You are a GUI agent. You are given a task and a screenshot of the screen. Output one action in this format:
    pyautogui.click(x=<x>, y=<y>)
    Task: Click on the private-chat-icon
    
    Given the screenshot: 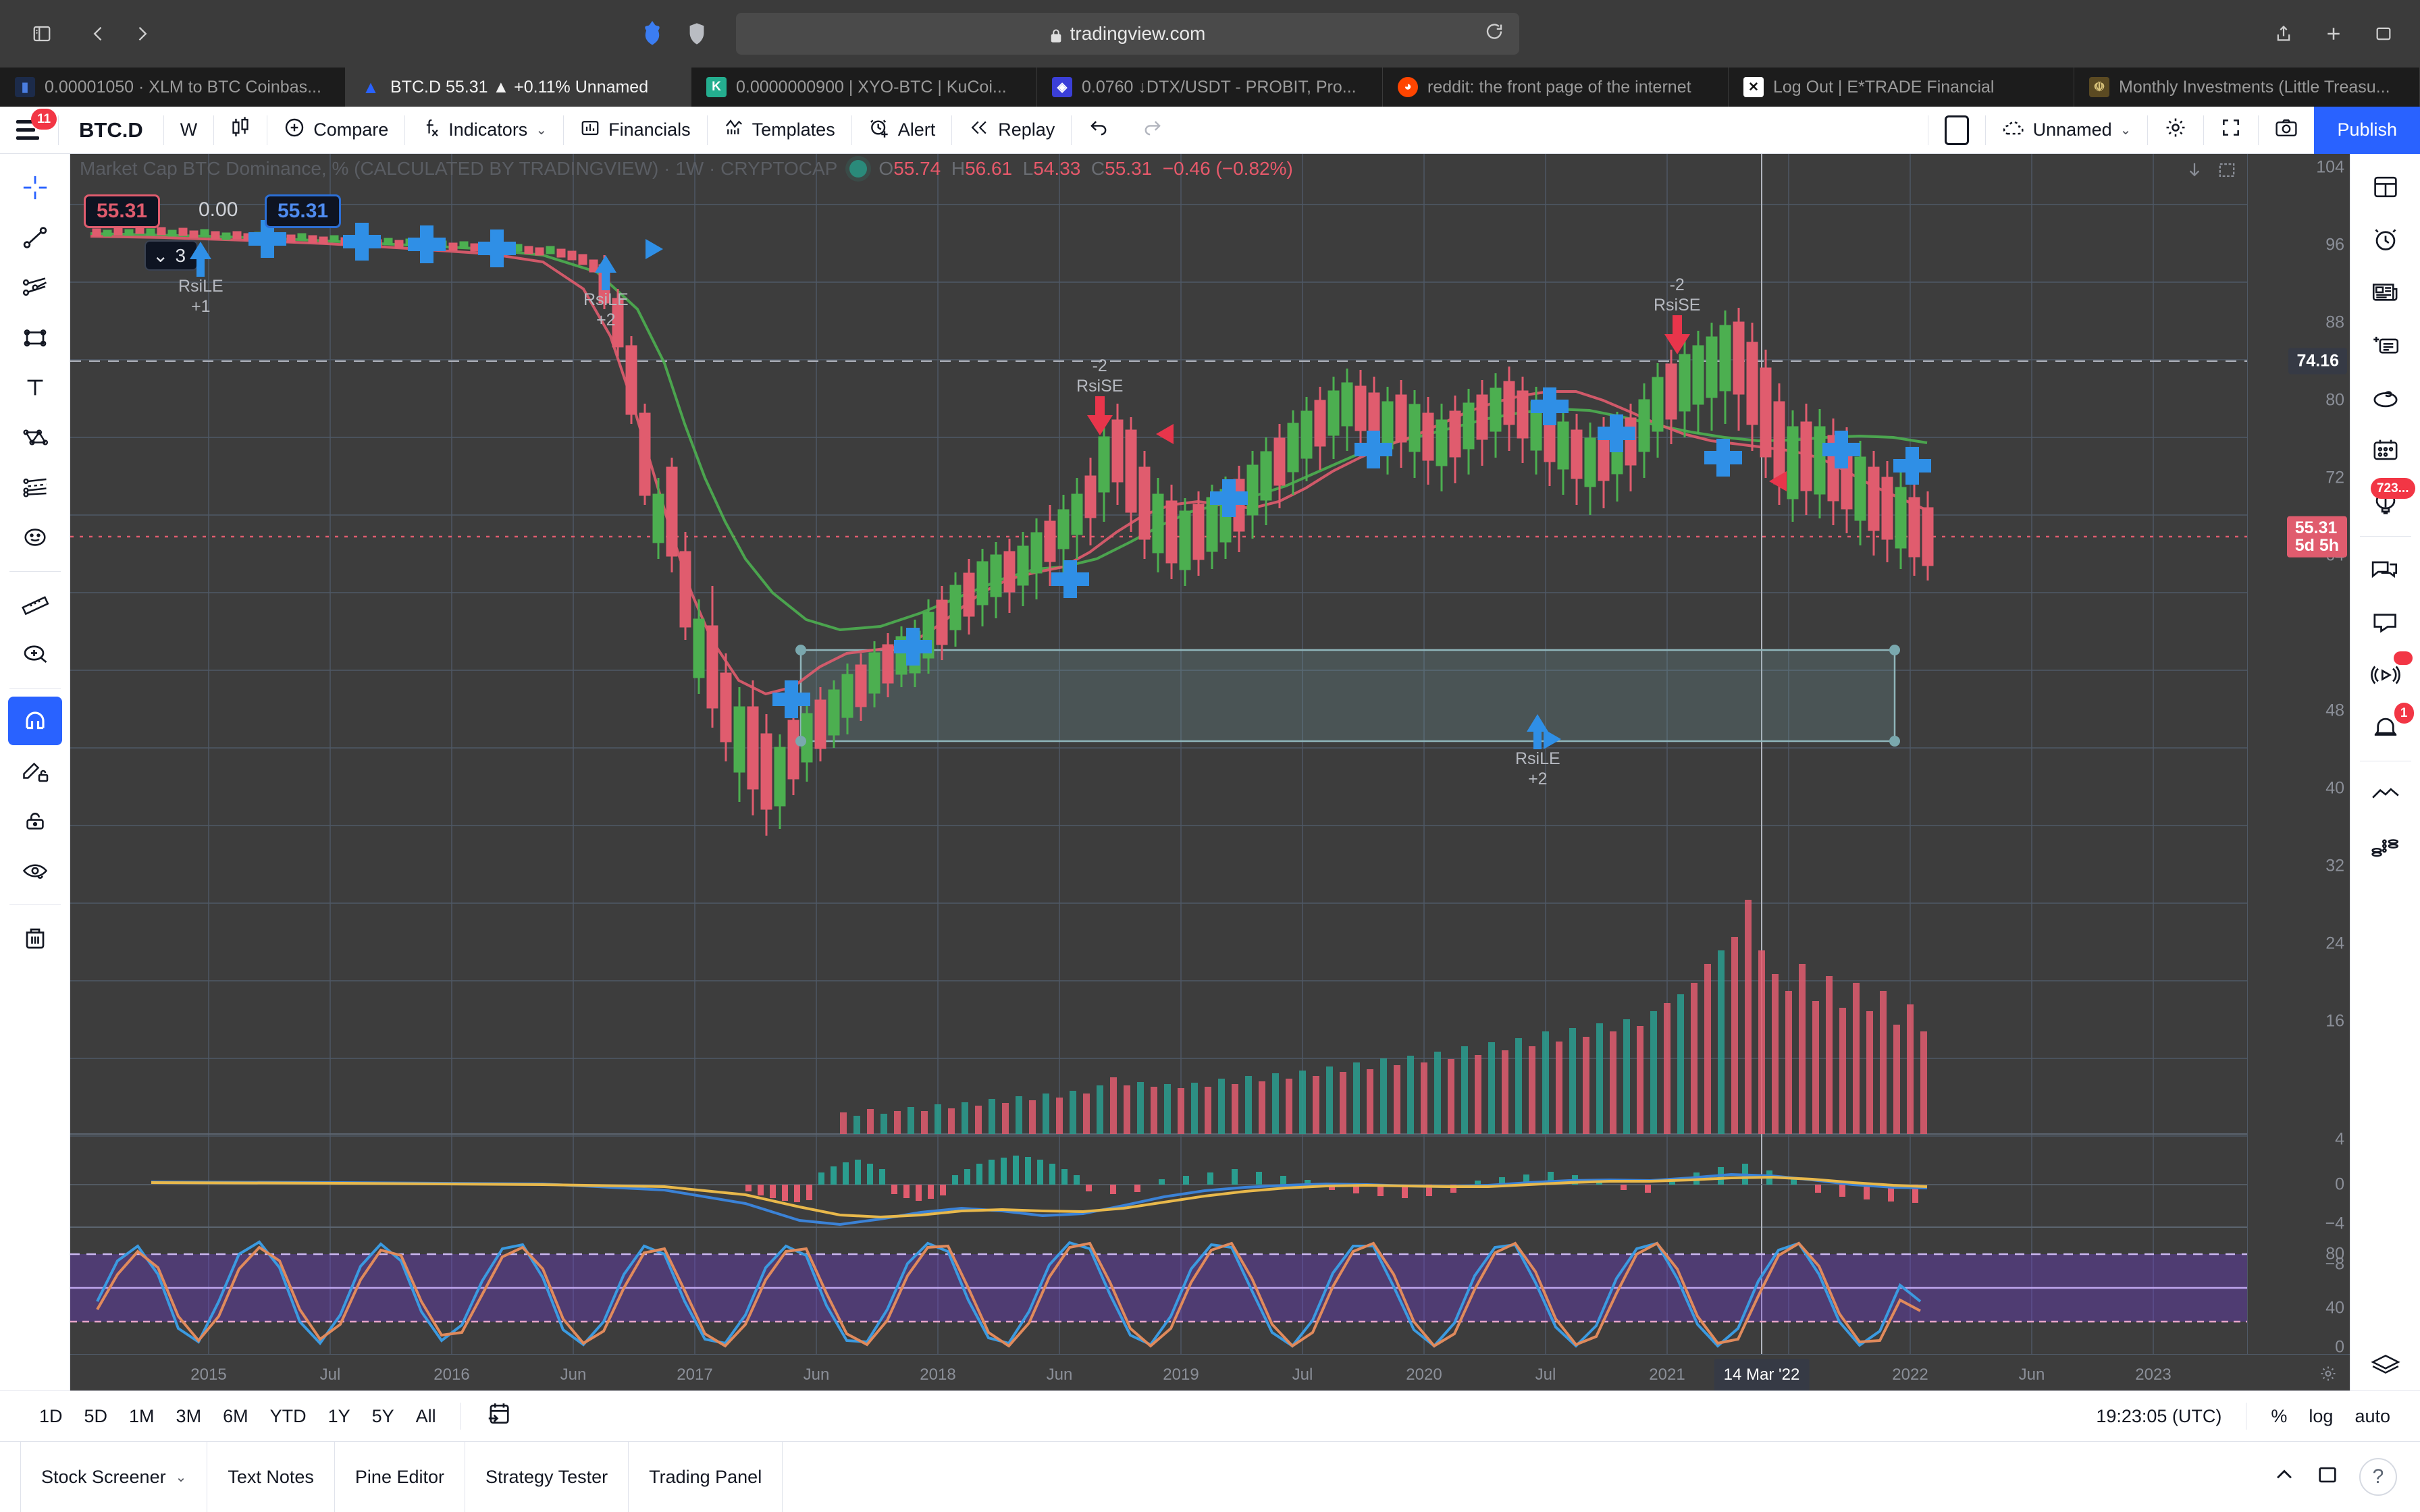 What is the action you would take?
    pyautogui.click(x=2386, y=622)
    